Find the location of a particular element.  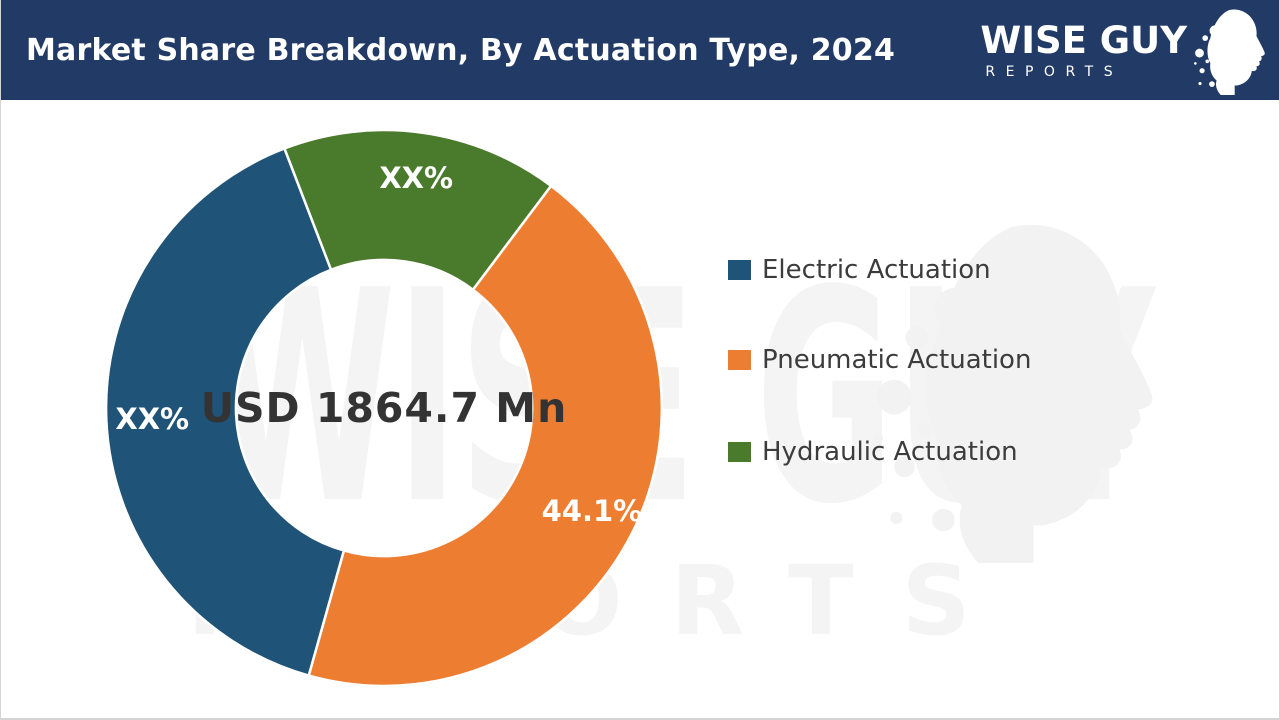

slice-label-hydraulic: XX% is located at coordinates (416, 178).